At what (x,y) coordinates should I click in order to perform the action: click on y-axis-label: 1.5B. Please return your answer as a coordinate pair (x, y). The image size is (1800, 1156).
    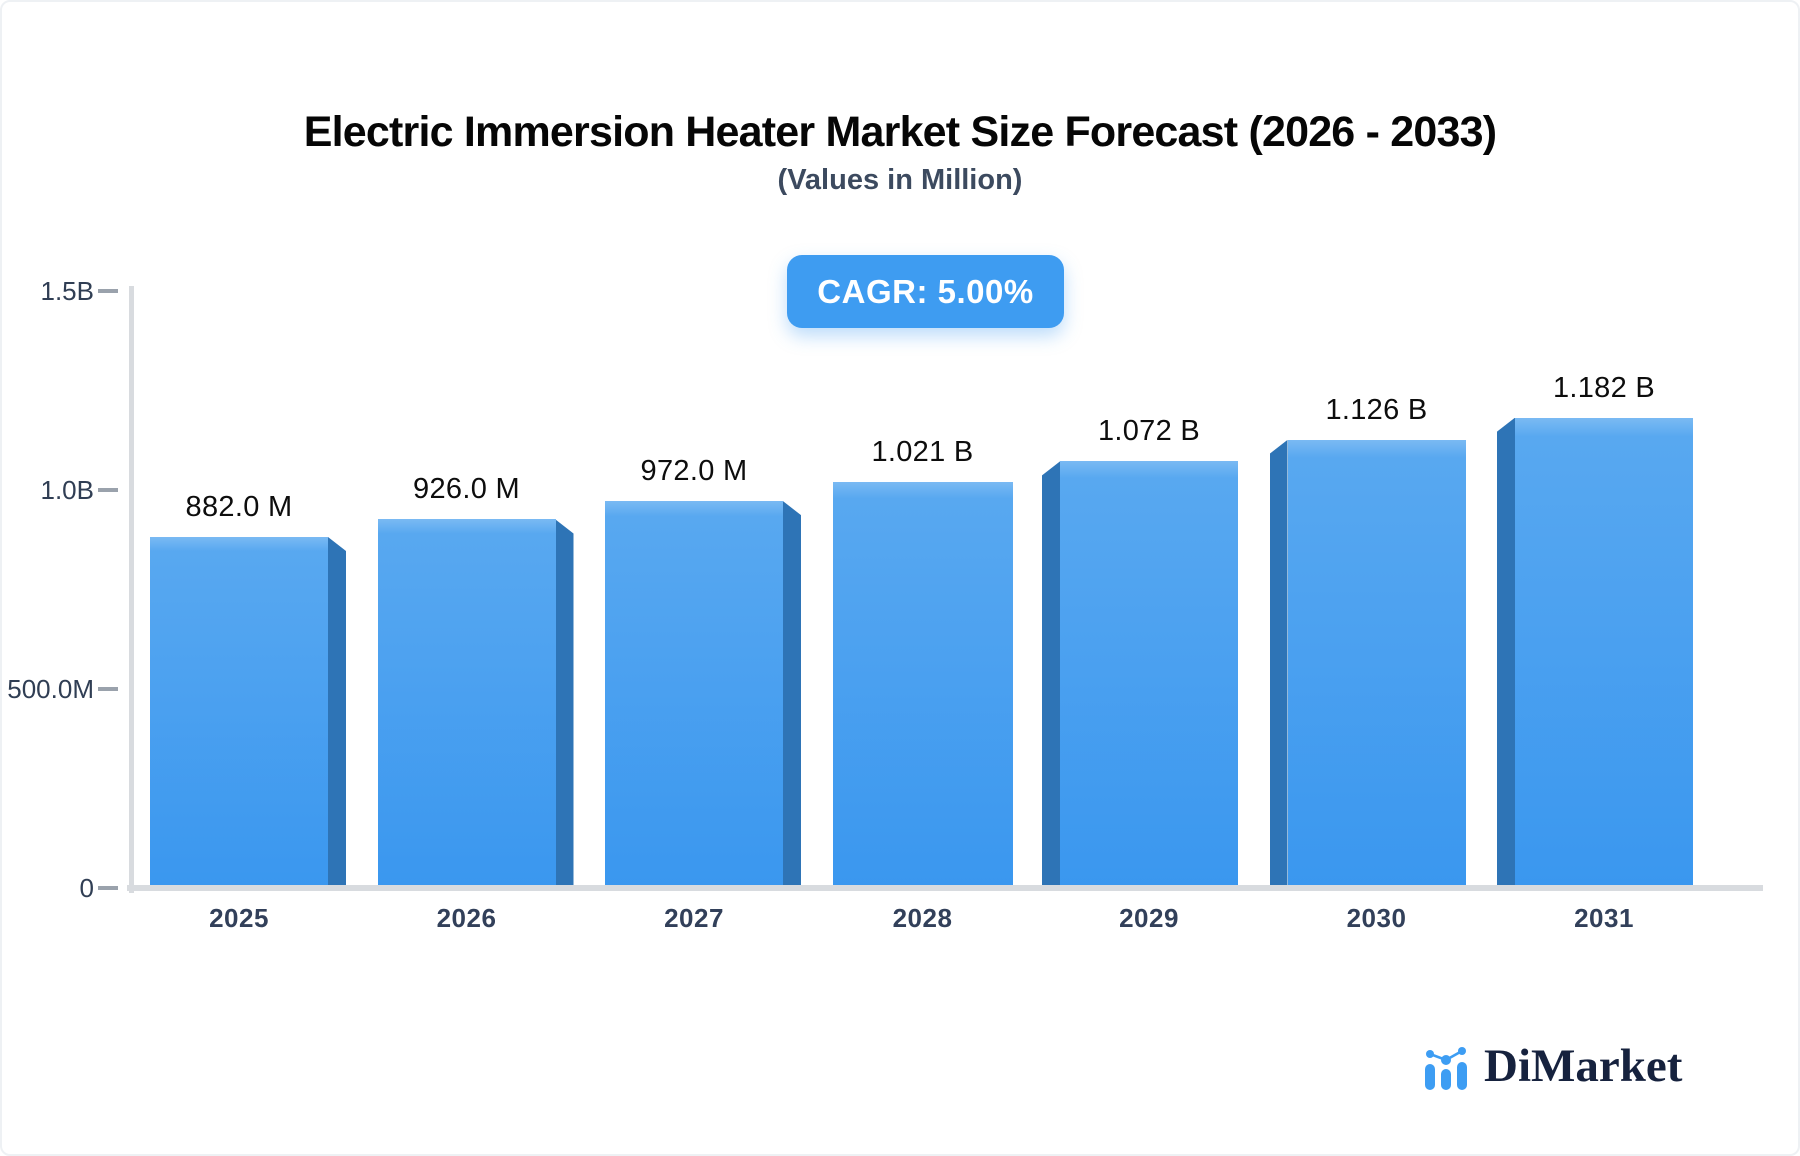
    Looking at the image, I should click on (67, 291).